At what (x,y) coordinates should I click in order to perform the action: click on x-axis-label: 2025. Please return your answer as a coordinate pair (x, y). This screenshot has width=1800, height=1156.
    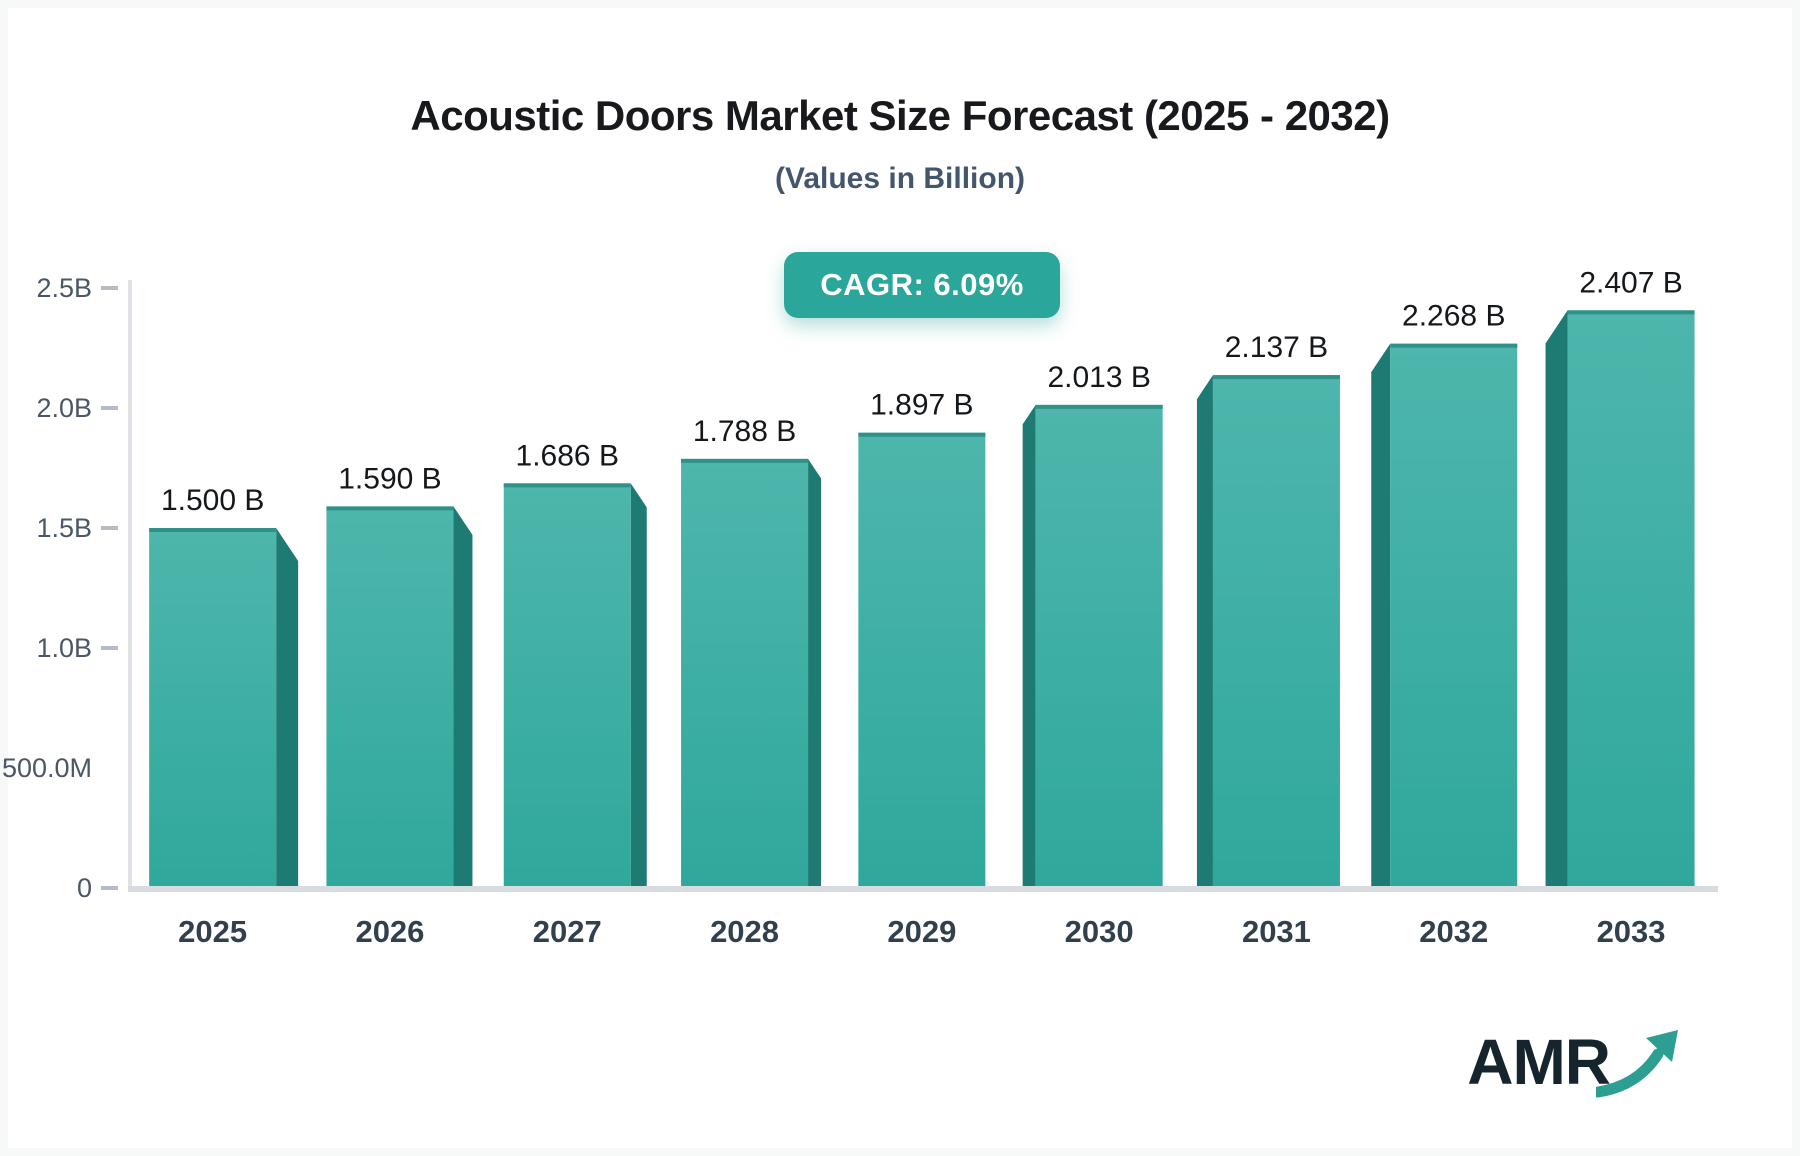
    Looking at the image, I should click on (212, 931).